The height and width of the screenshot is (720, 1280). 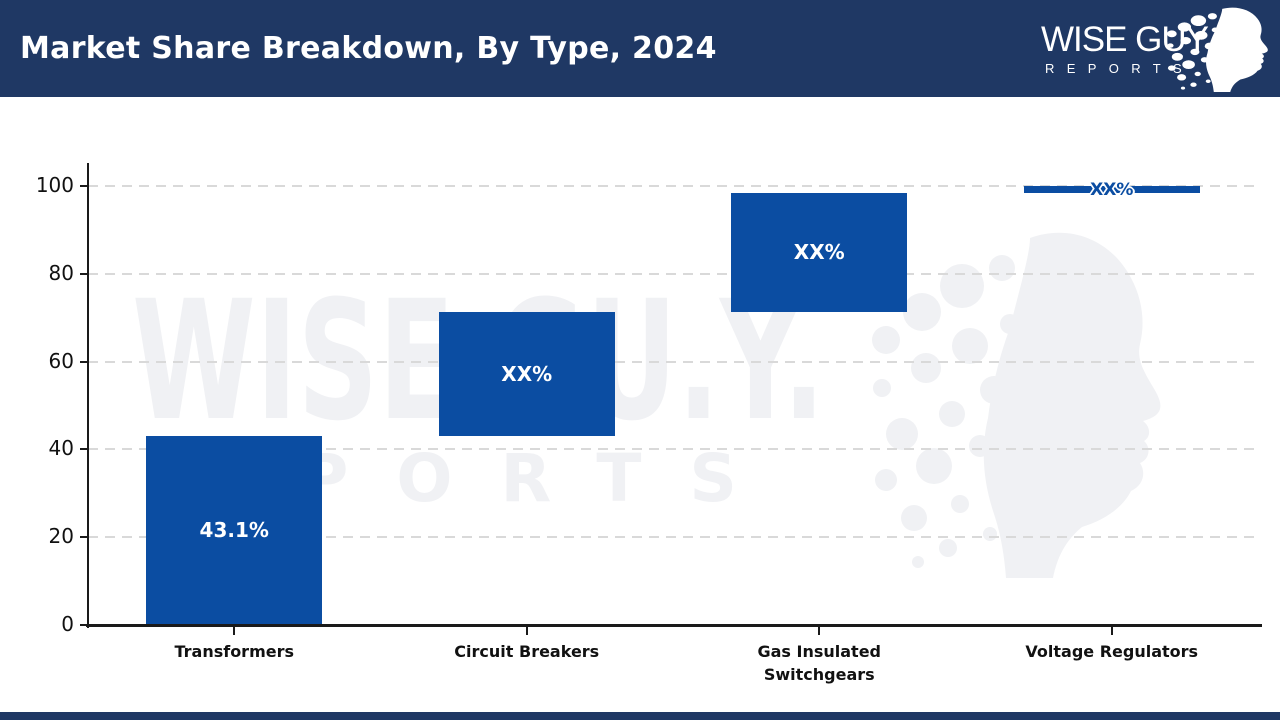 What do you see at coordinates (61, 360) in the screenshot?
I see `y-tick-label: 60` at bounding box center [61, 360].